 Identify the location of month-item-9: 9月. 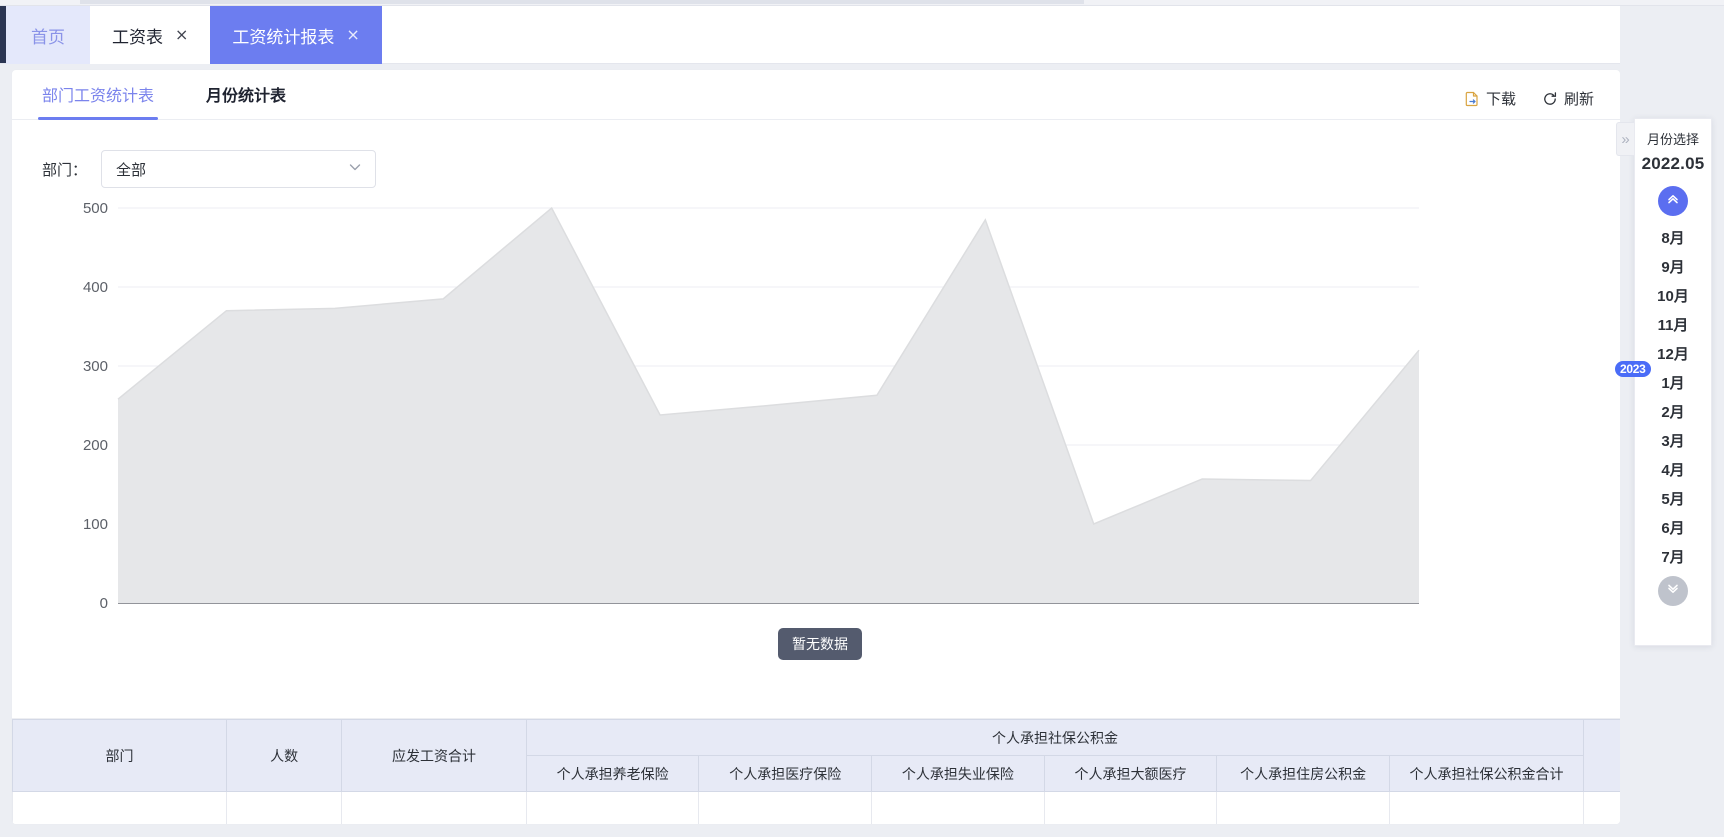
(1673, 267).